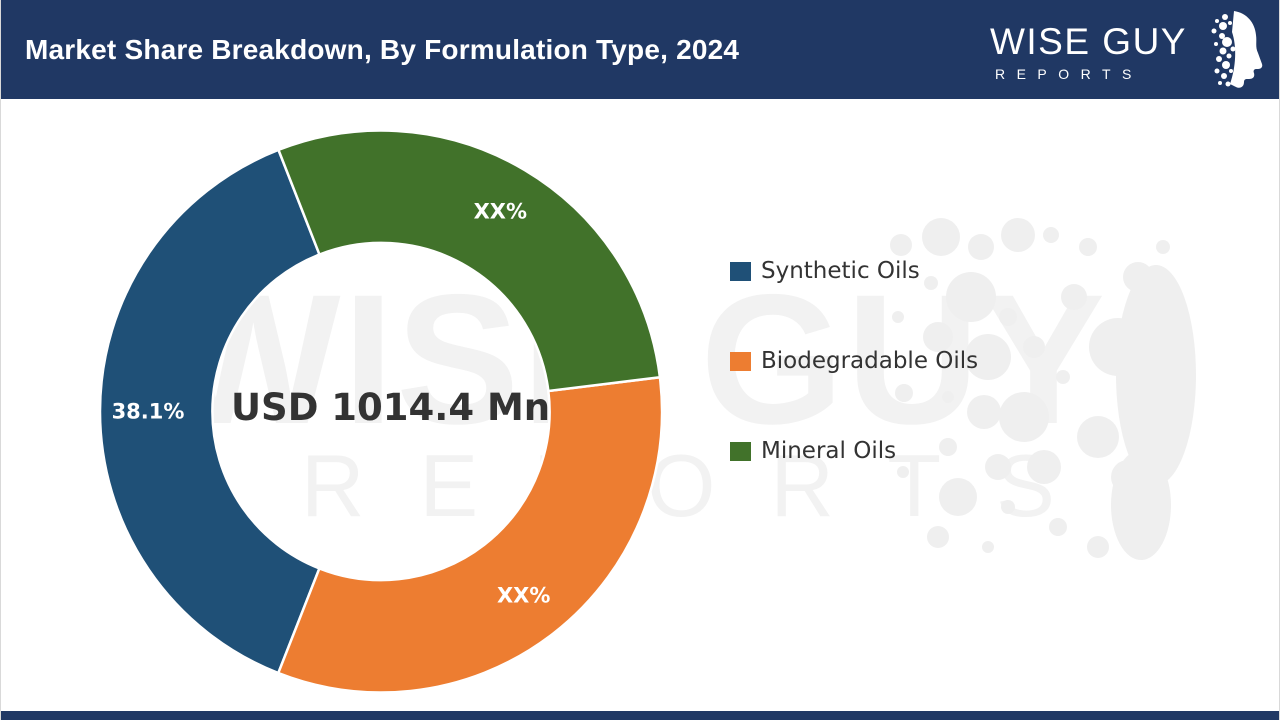 Image resolution: width=1280 pixels, height=720 pixels. I want to click on brand-logo: WISE GUY REPORTS, so click(1126, 50).